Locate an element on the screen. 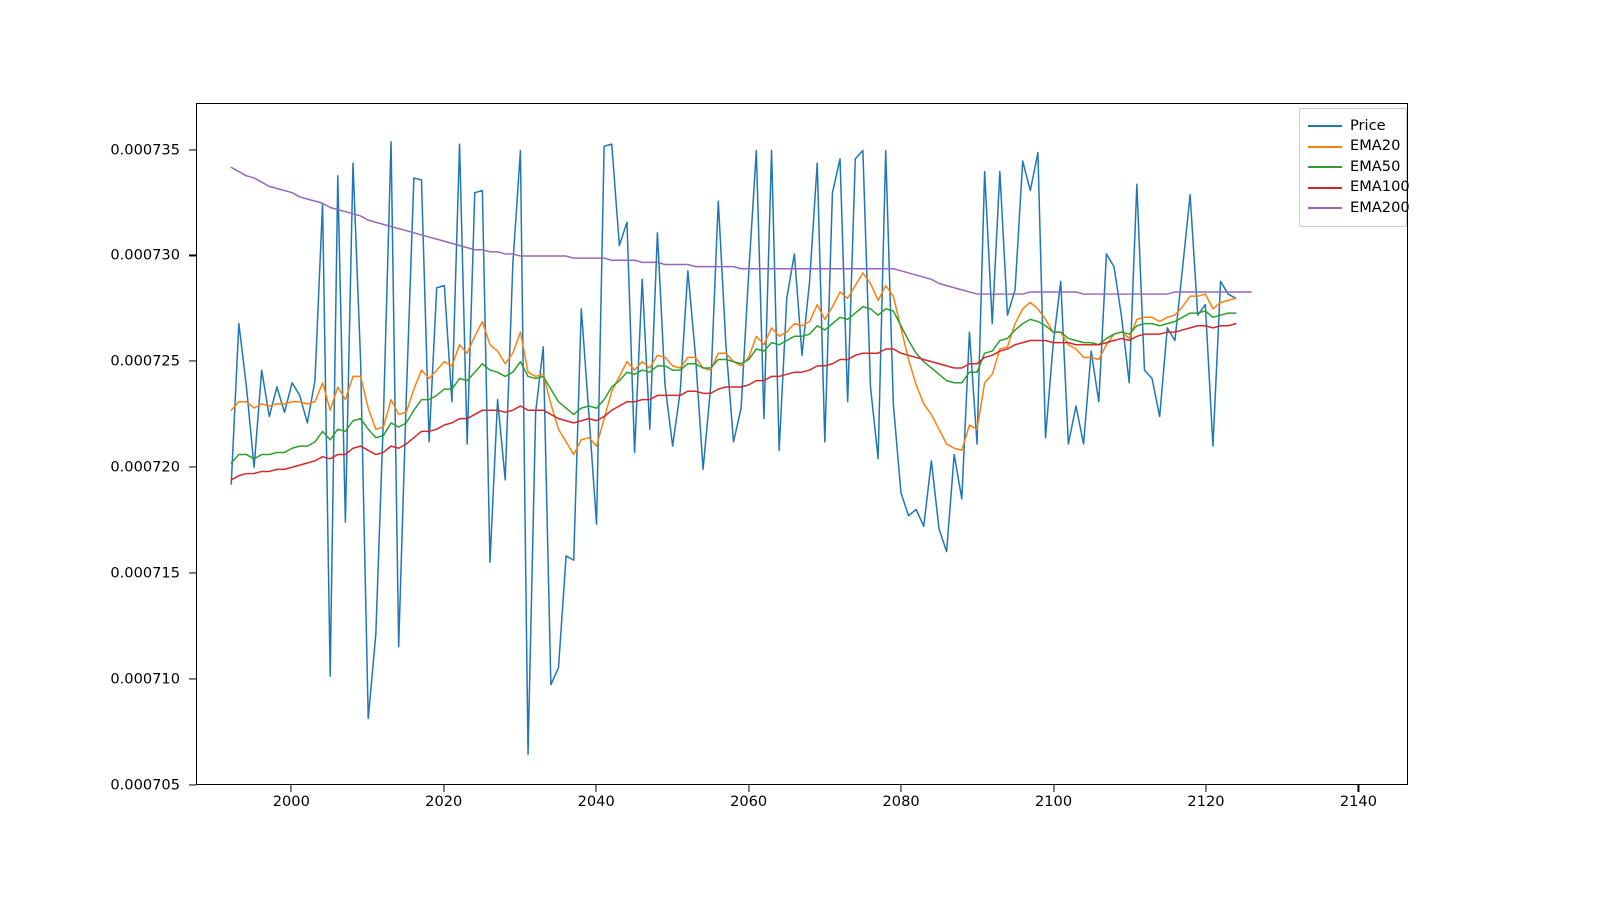  legend-item-ema50: EMA50 is located at coordinates (1354, 167).